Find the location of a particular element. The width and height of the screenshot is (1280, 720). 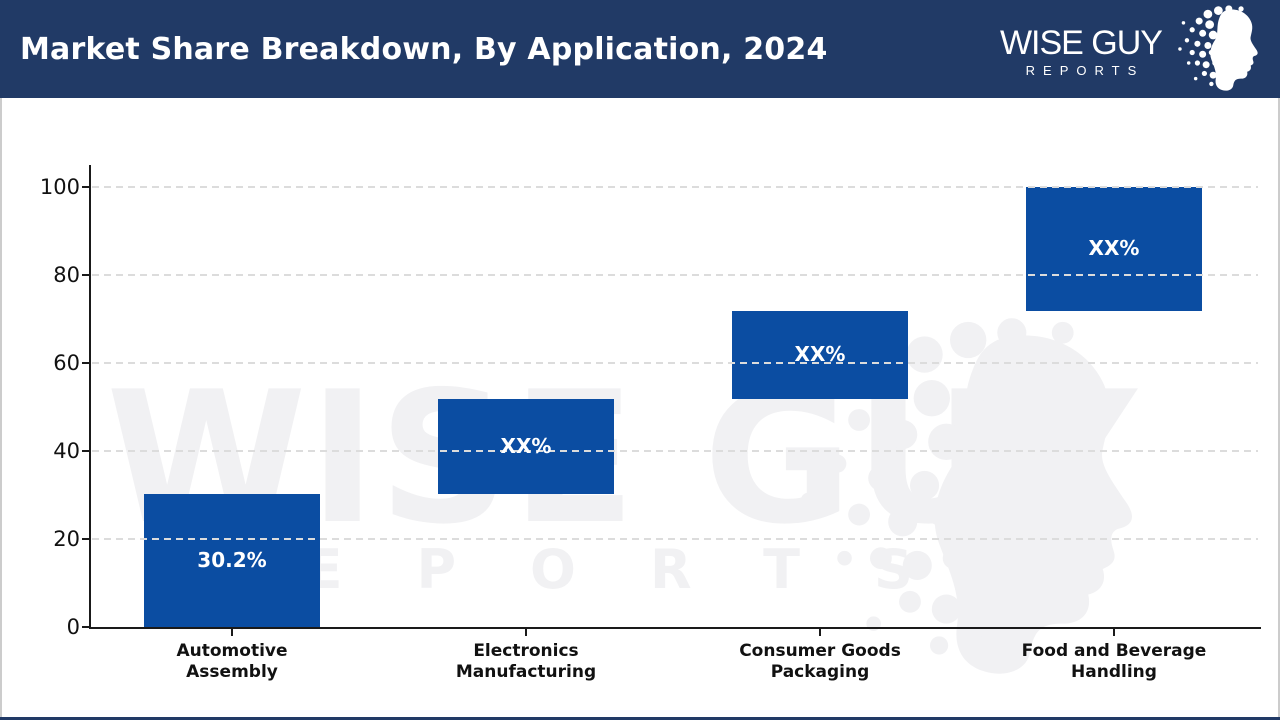

bottom-accent-strip is located at coordinates (640, 718).